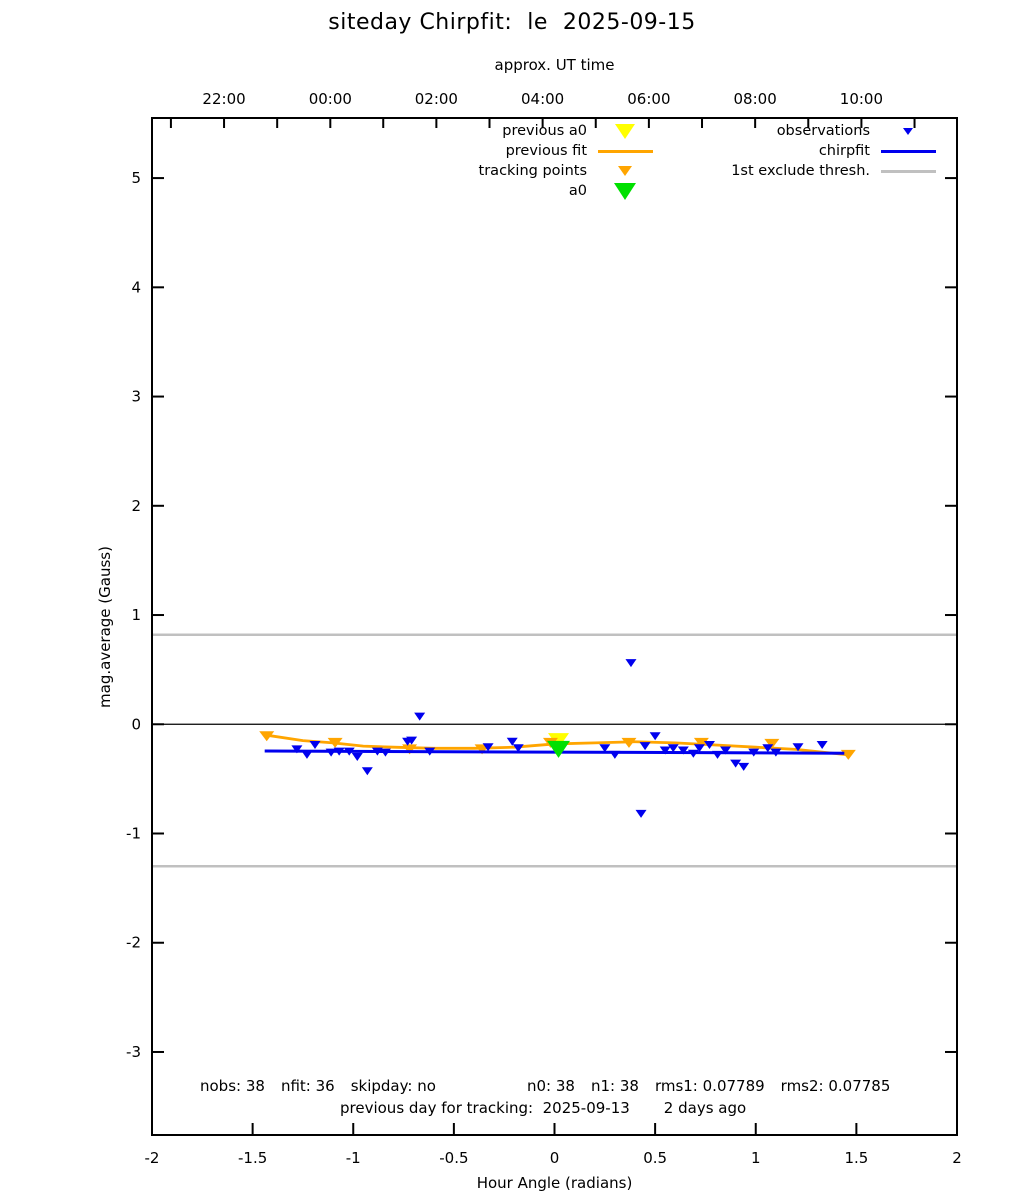  I want to click on previous-fit-line, so click(557, 745).